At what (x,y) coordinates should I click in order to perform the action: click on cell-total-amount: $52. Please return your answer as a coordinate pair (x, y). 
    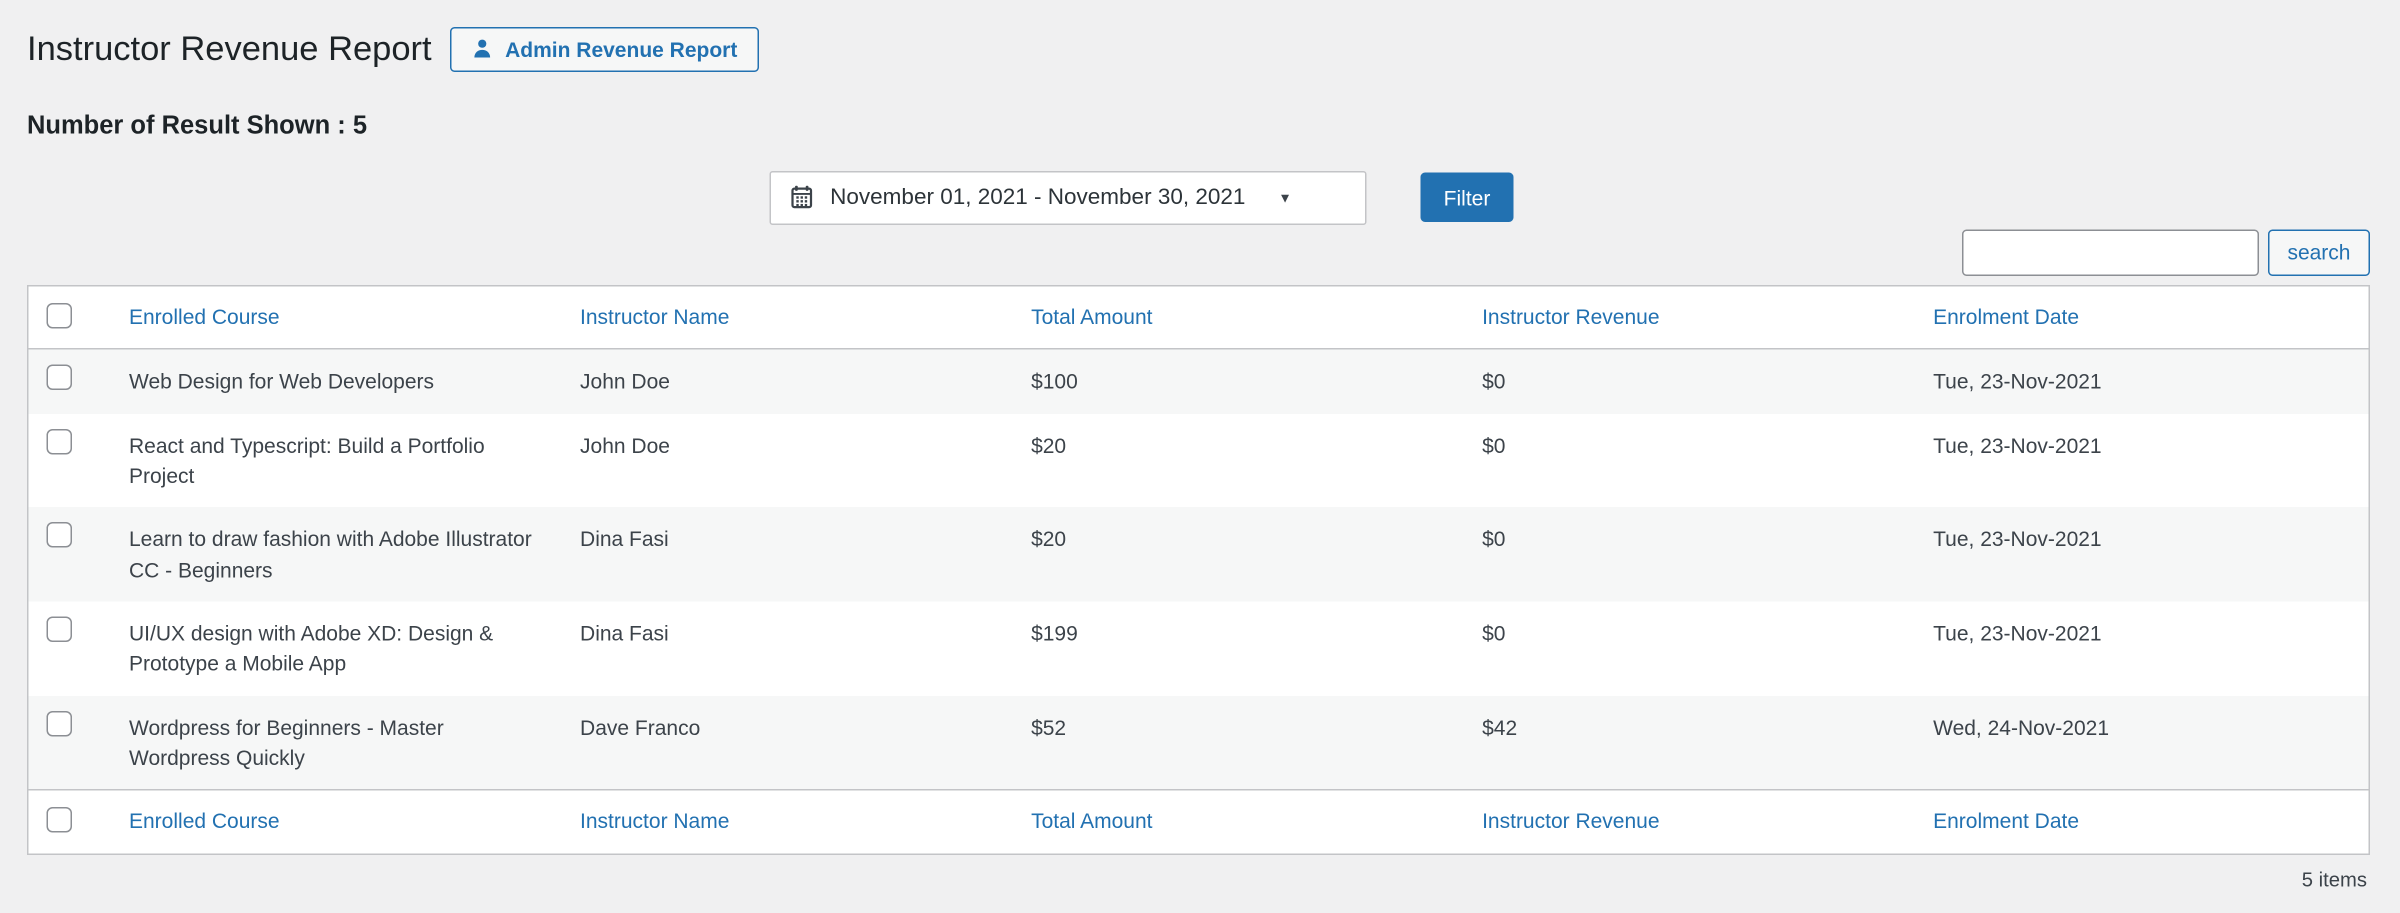
    Looking at the image, I should click on (1049, 726).